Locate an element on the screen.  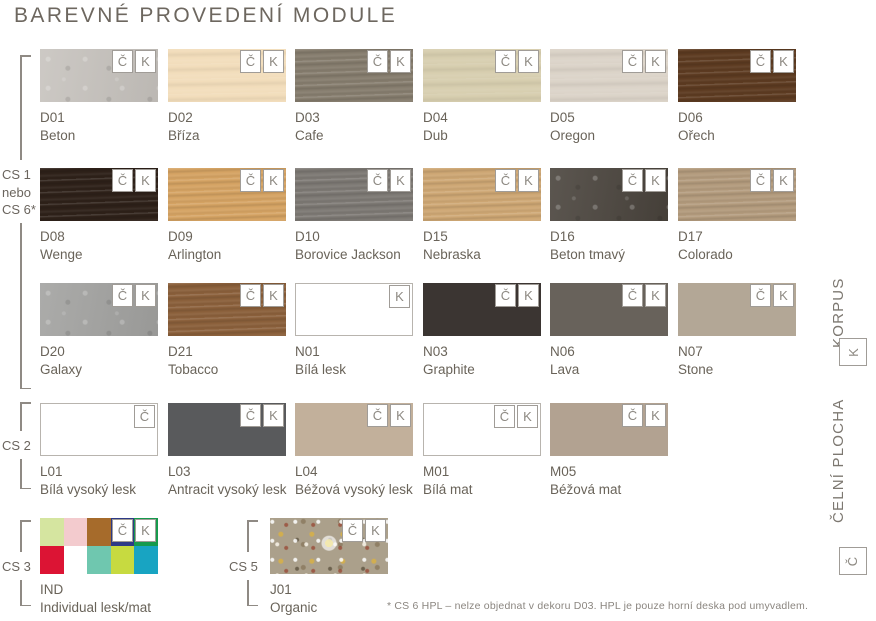
swatch-name: Stone is located at coordinates (696, 369).